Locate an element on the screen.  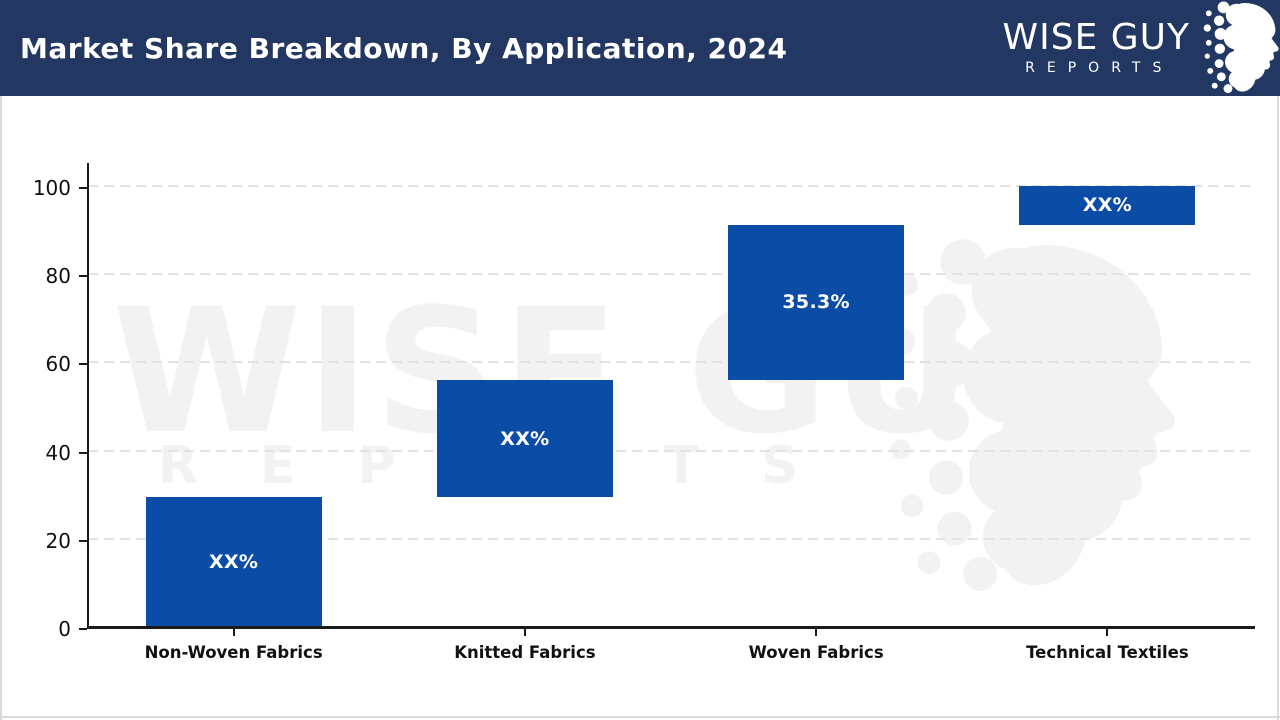
logo-subtitle: REPORTS is located at coordinates (1099, 68).